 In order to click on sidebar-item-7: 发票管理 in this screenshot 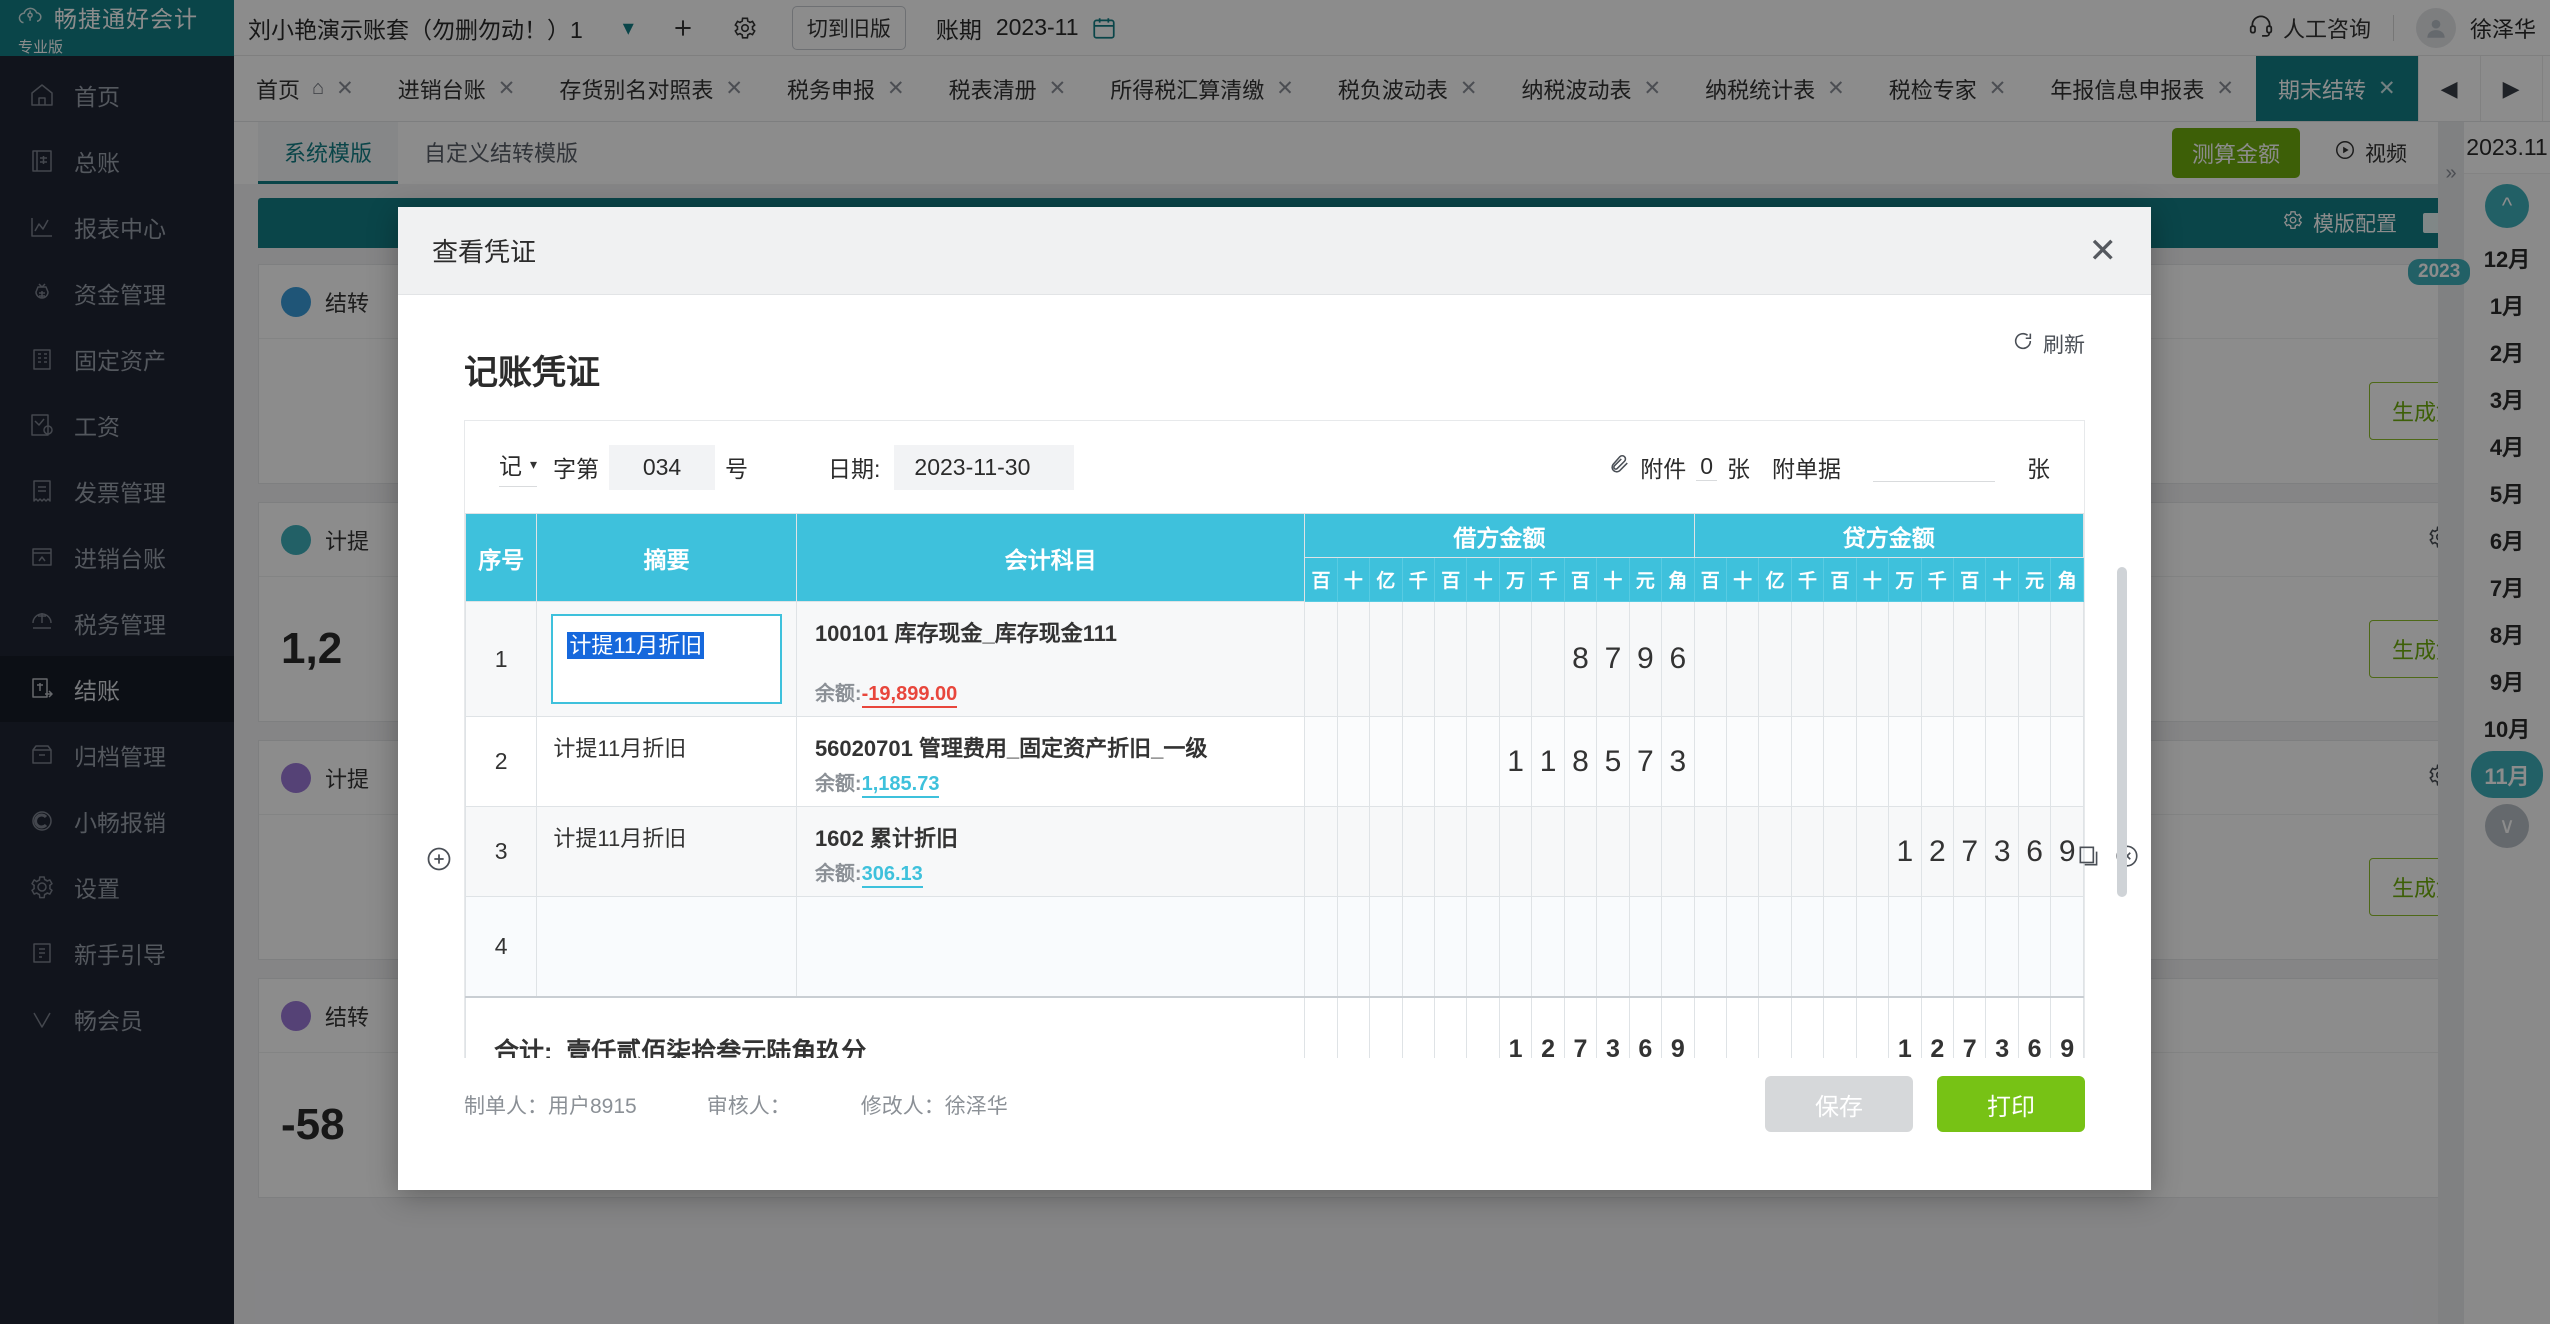, I will do `click(117, 491)`.